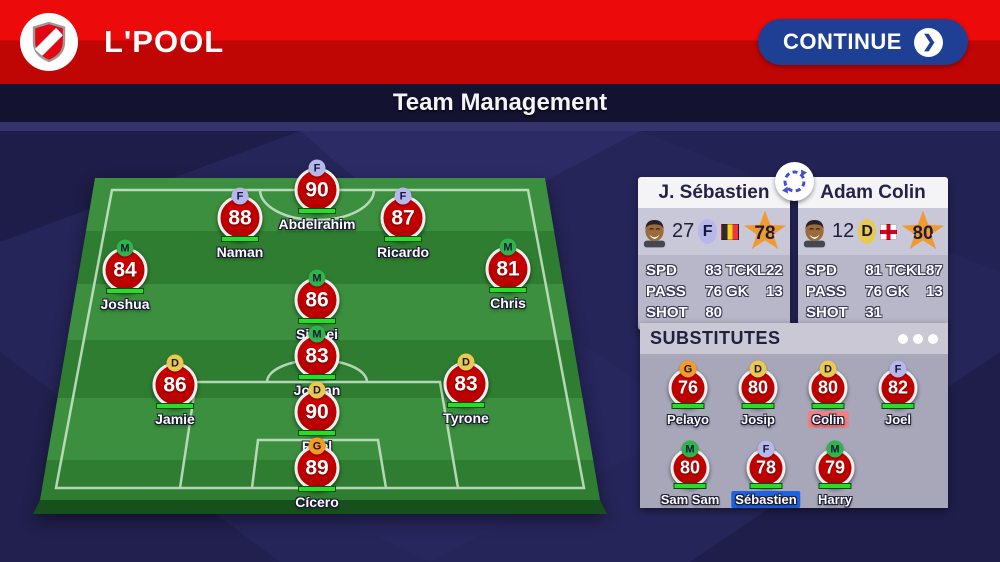 Image resolution: width=1000 pixels, height=562 pixels. I want to click on player-stats: SPD 83 TCKL 22 PASS 76 GK 13 SHOT 80, so click(714, 292).